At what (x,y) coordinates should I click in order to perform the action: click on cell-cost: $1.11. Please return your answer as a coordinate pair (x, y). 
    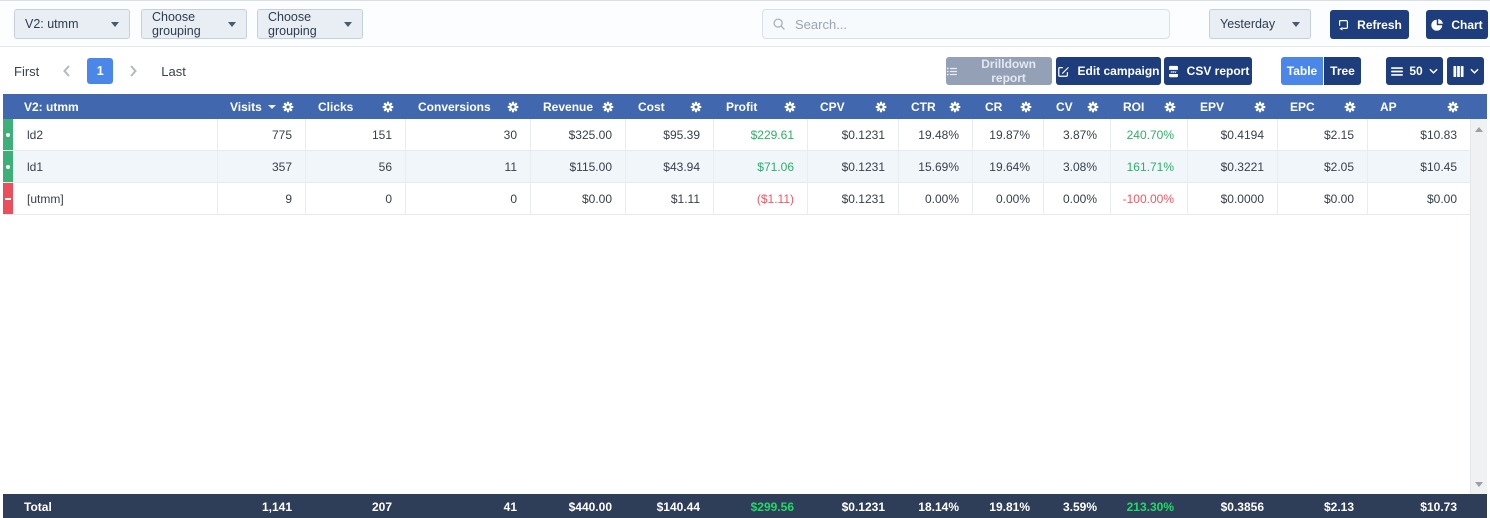
    Looking at the image, I should click on (669, 198).